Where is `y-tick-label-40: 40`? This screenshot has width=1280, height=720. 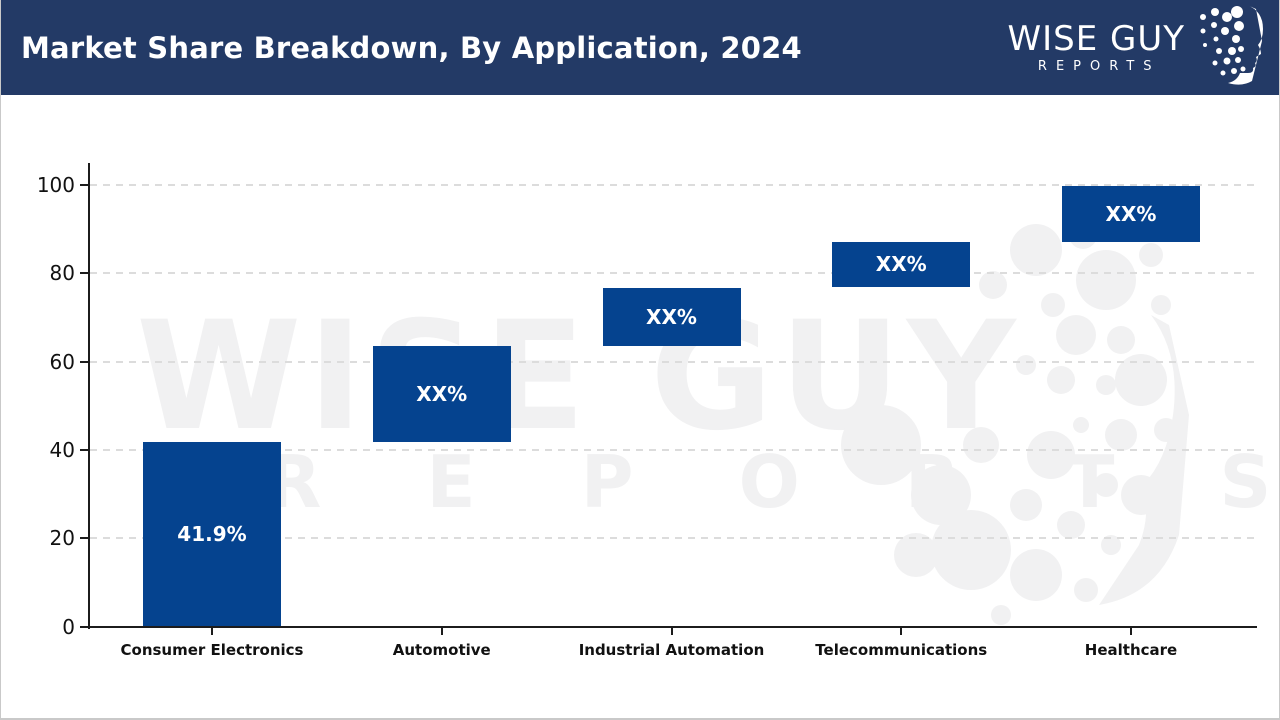 y-tick-label-40: 40 is located at coordinates (62, 449).